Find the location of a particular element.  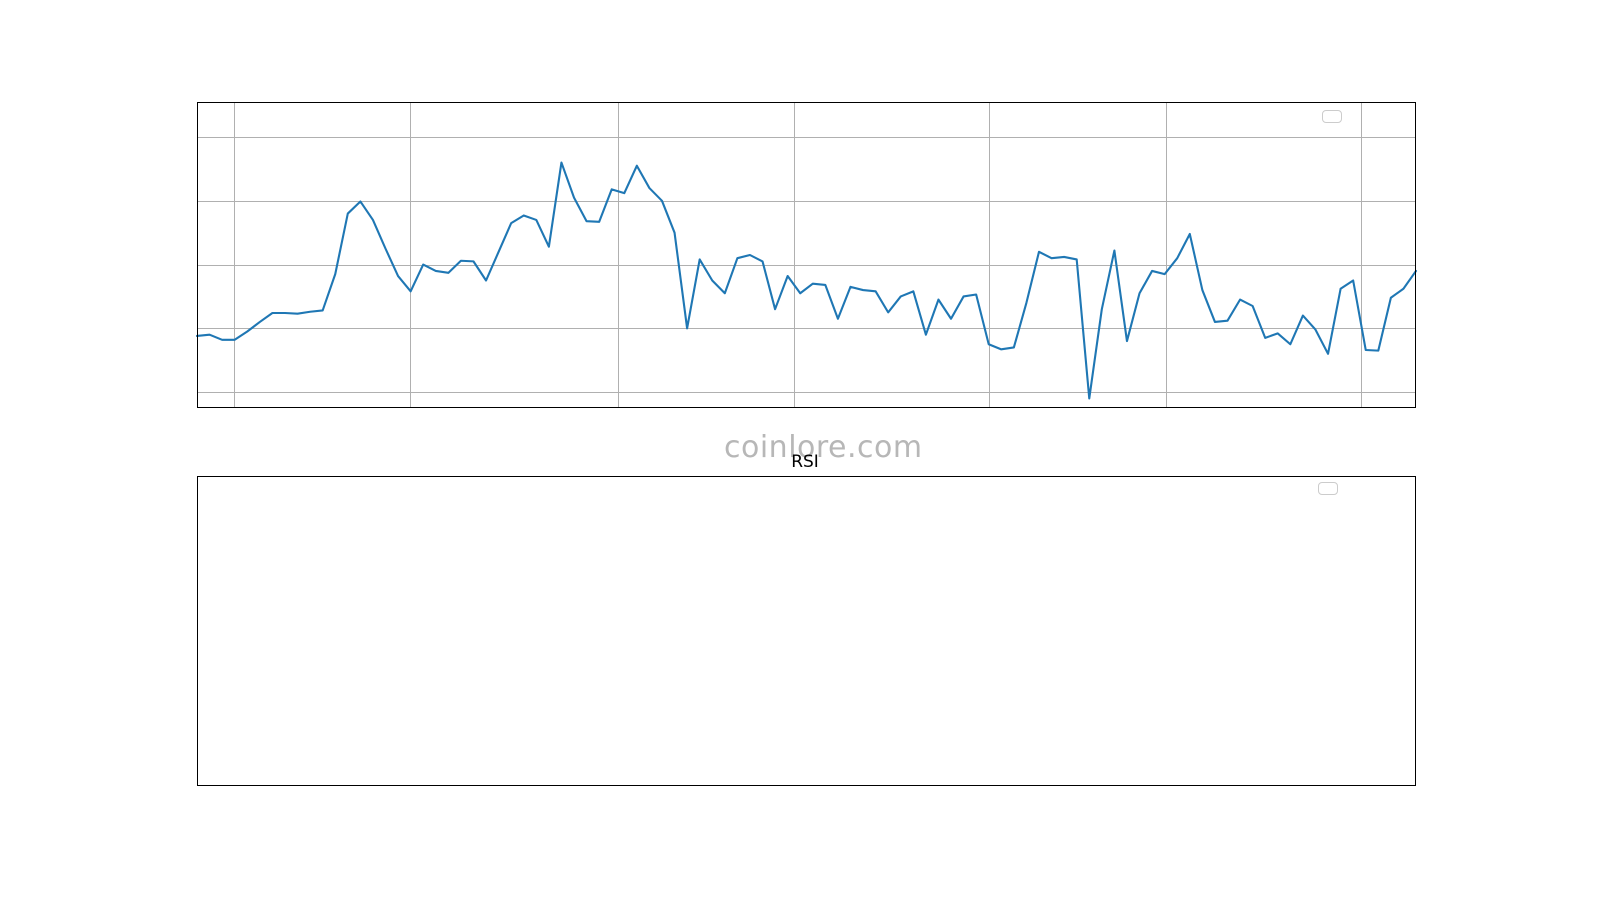

price-legend is located at coordinates (1332, 116).